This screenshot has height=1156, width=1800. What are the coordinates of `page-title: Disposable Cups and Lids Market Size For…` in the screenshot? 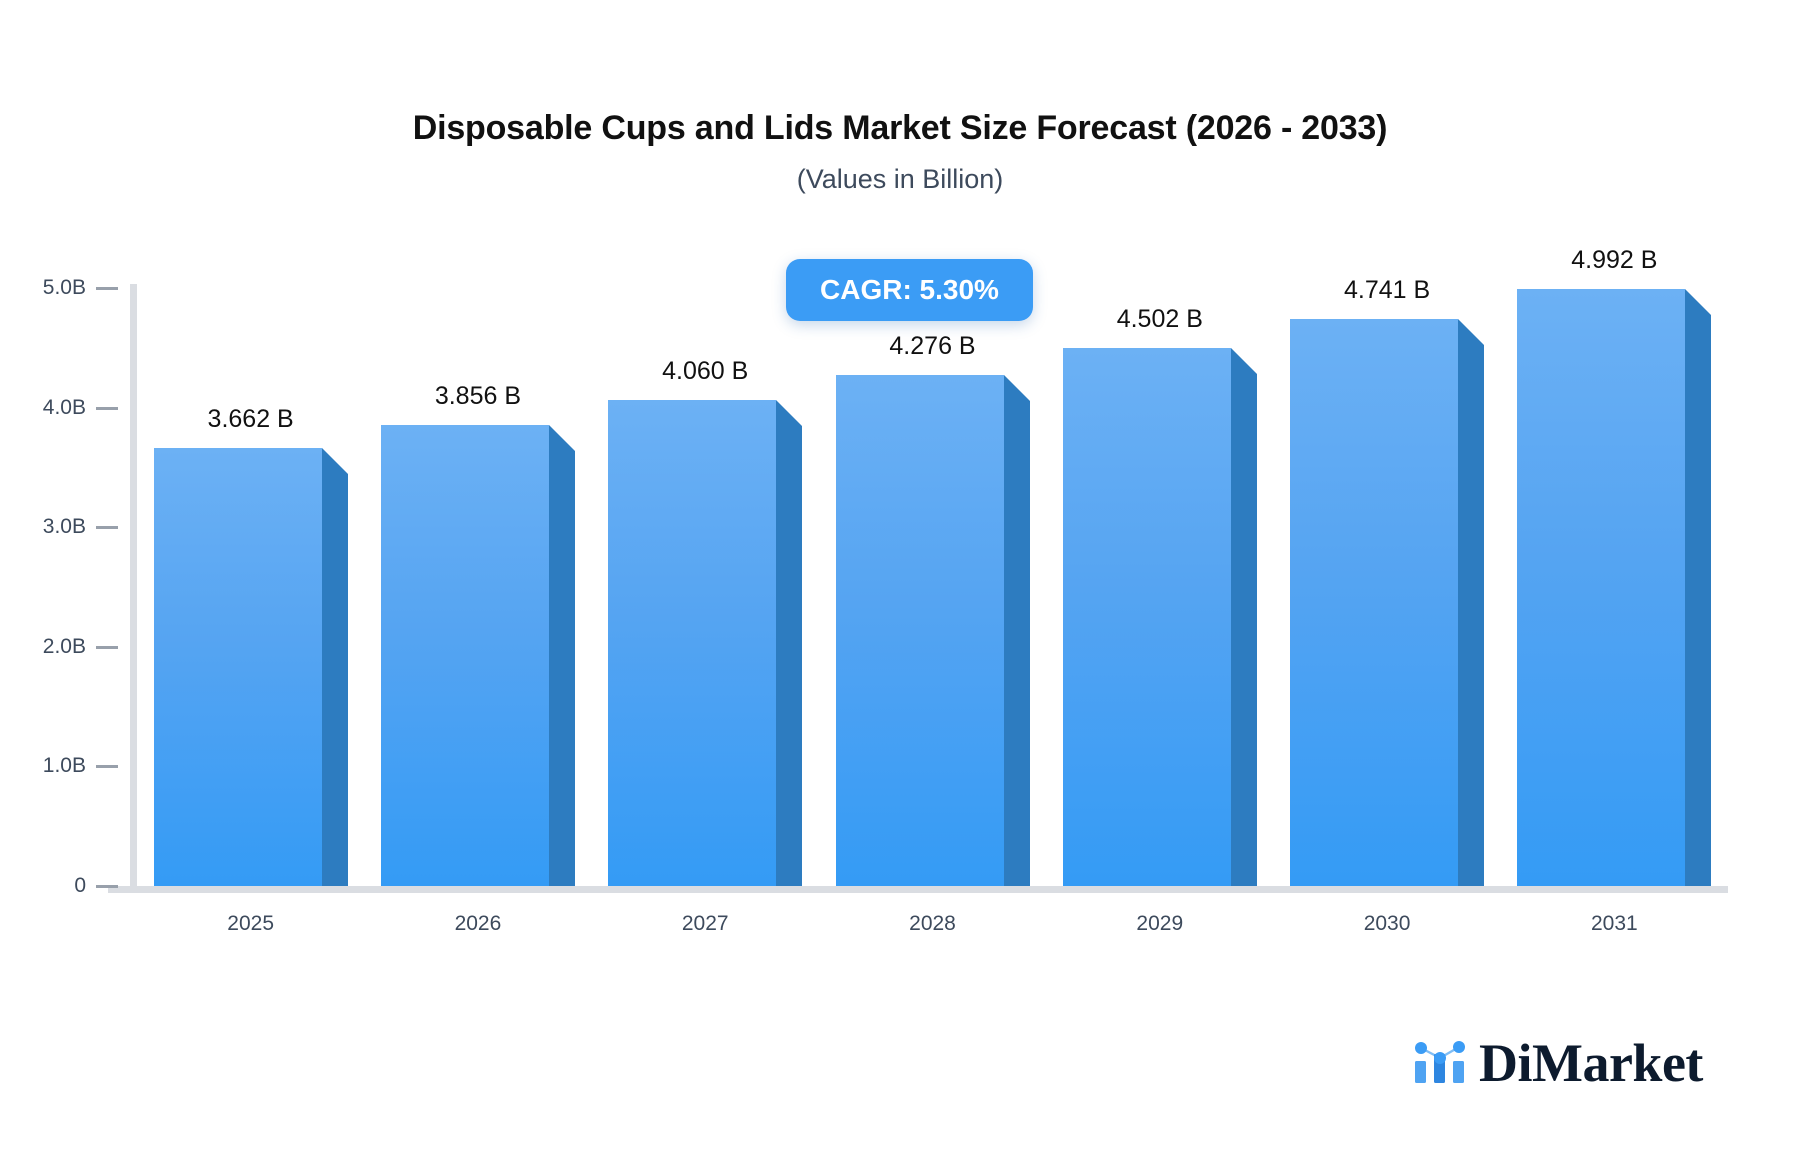 It's located at (900, 128).